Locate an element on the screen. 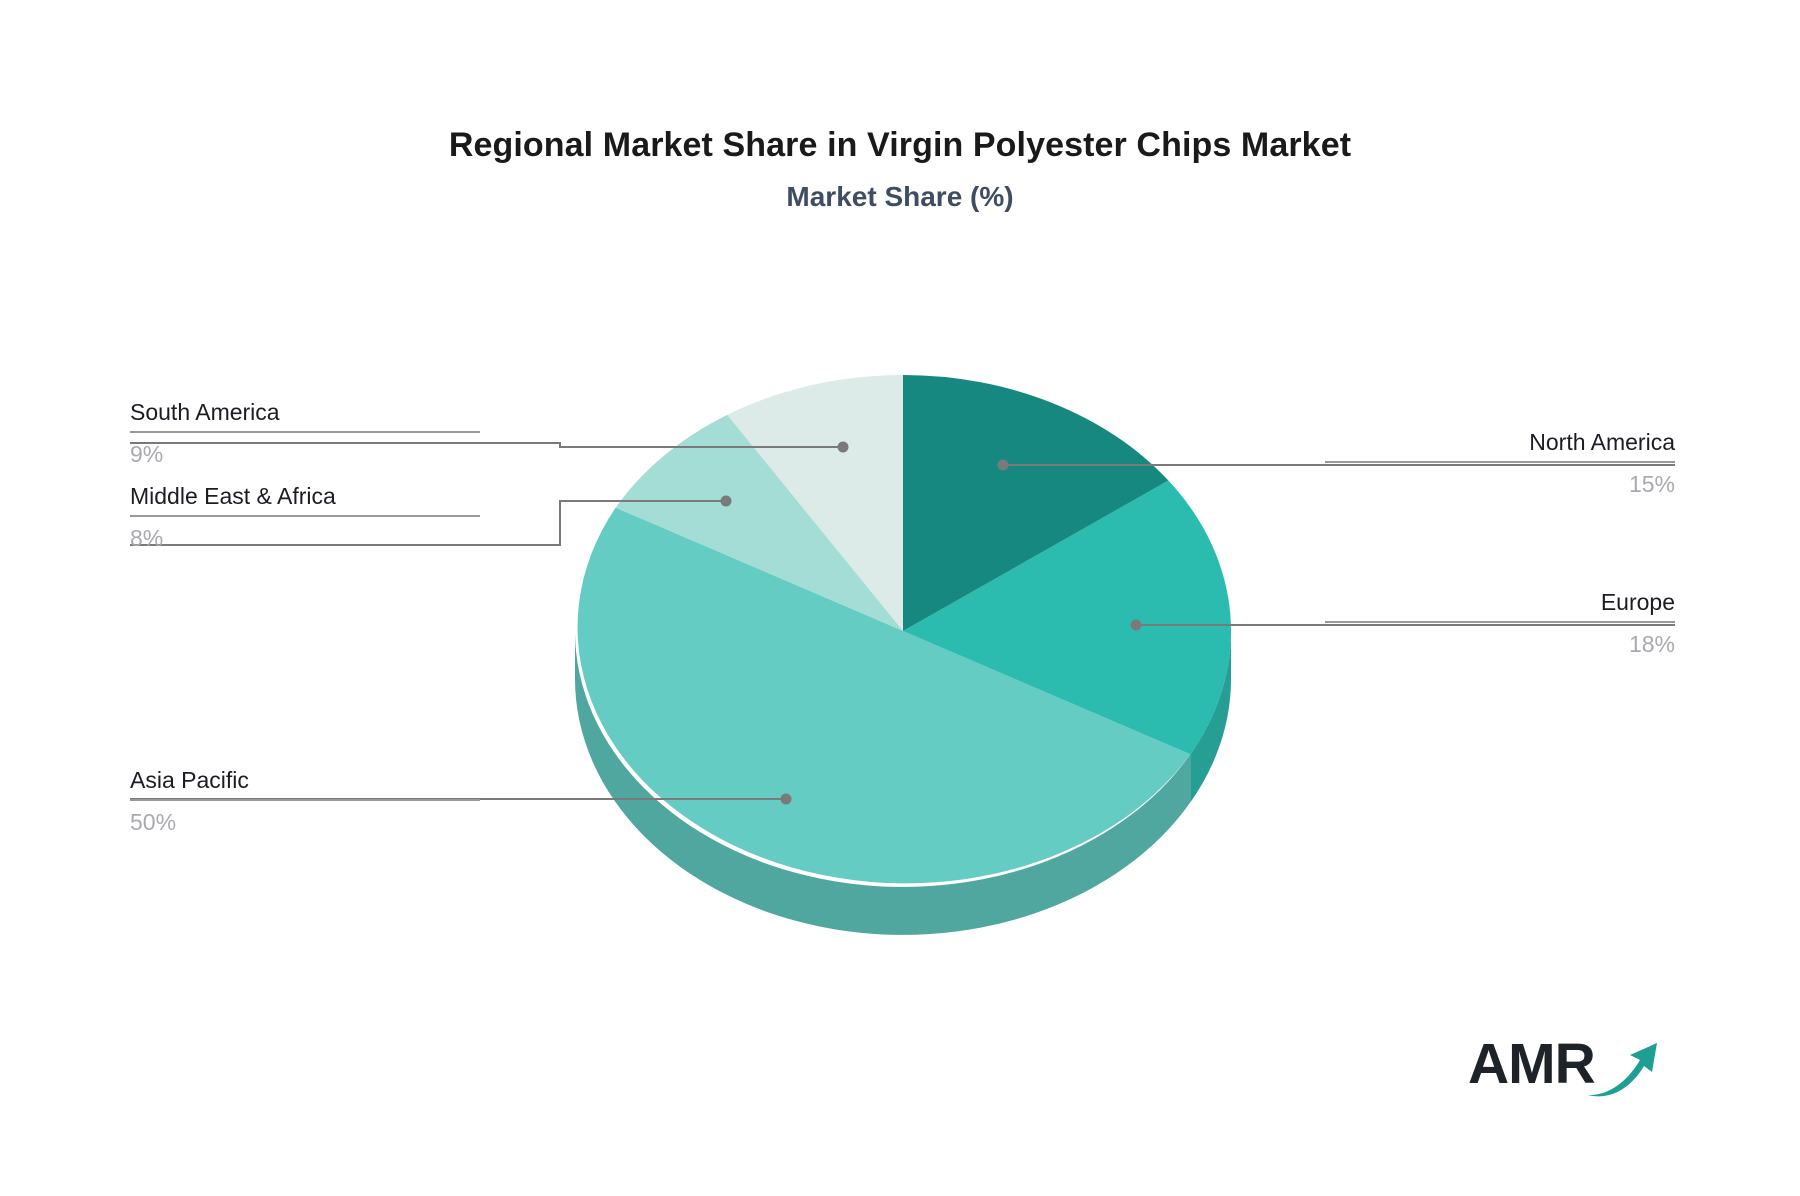  amr-logo-text: AMR is located at coordinates (1532, 1064).